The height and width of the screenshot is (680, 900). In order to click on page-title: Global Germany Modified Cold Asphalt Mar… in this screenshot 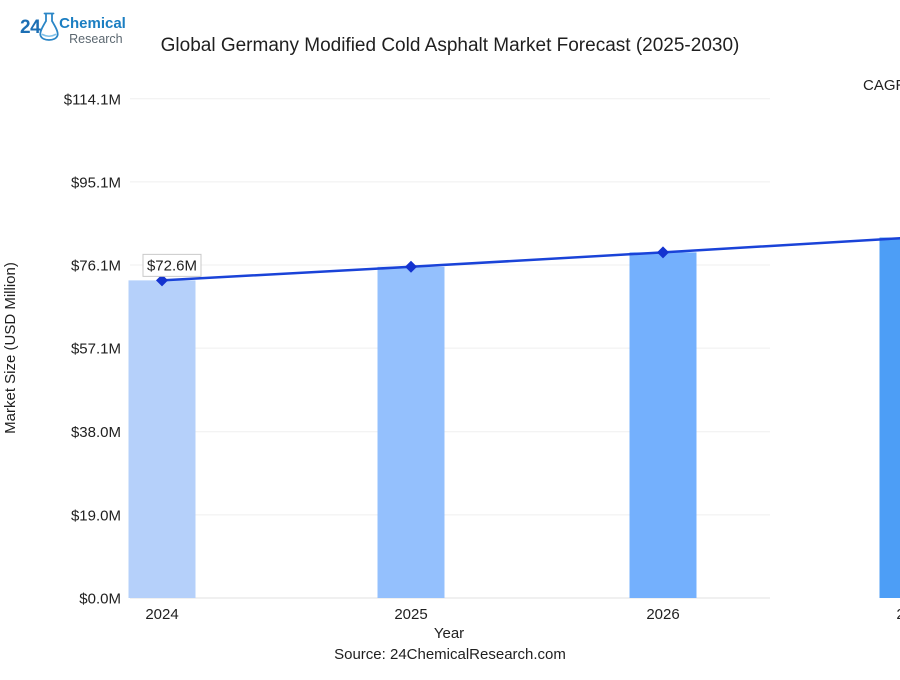, I will do `click(450, 45)`.